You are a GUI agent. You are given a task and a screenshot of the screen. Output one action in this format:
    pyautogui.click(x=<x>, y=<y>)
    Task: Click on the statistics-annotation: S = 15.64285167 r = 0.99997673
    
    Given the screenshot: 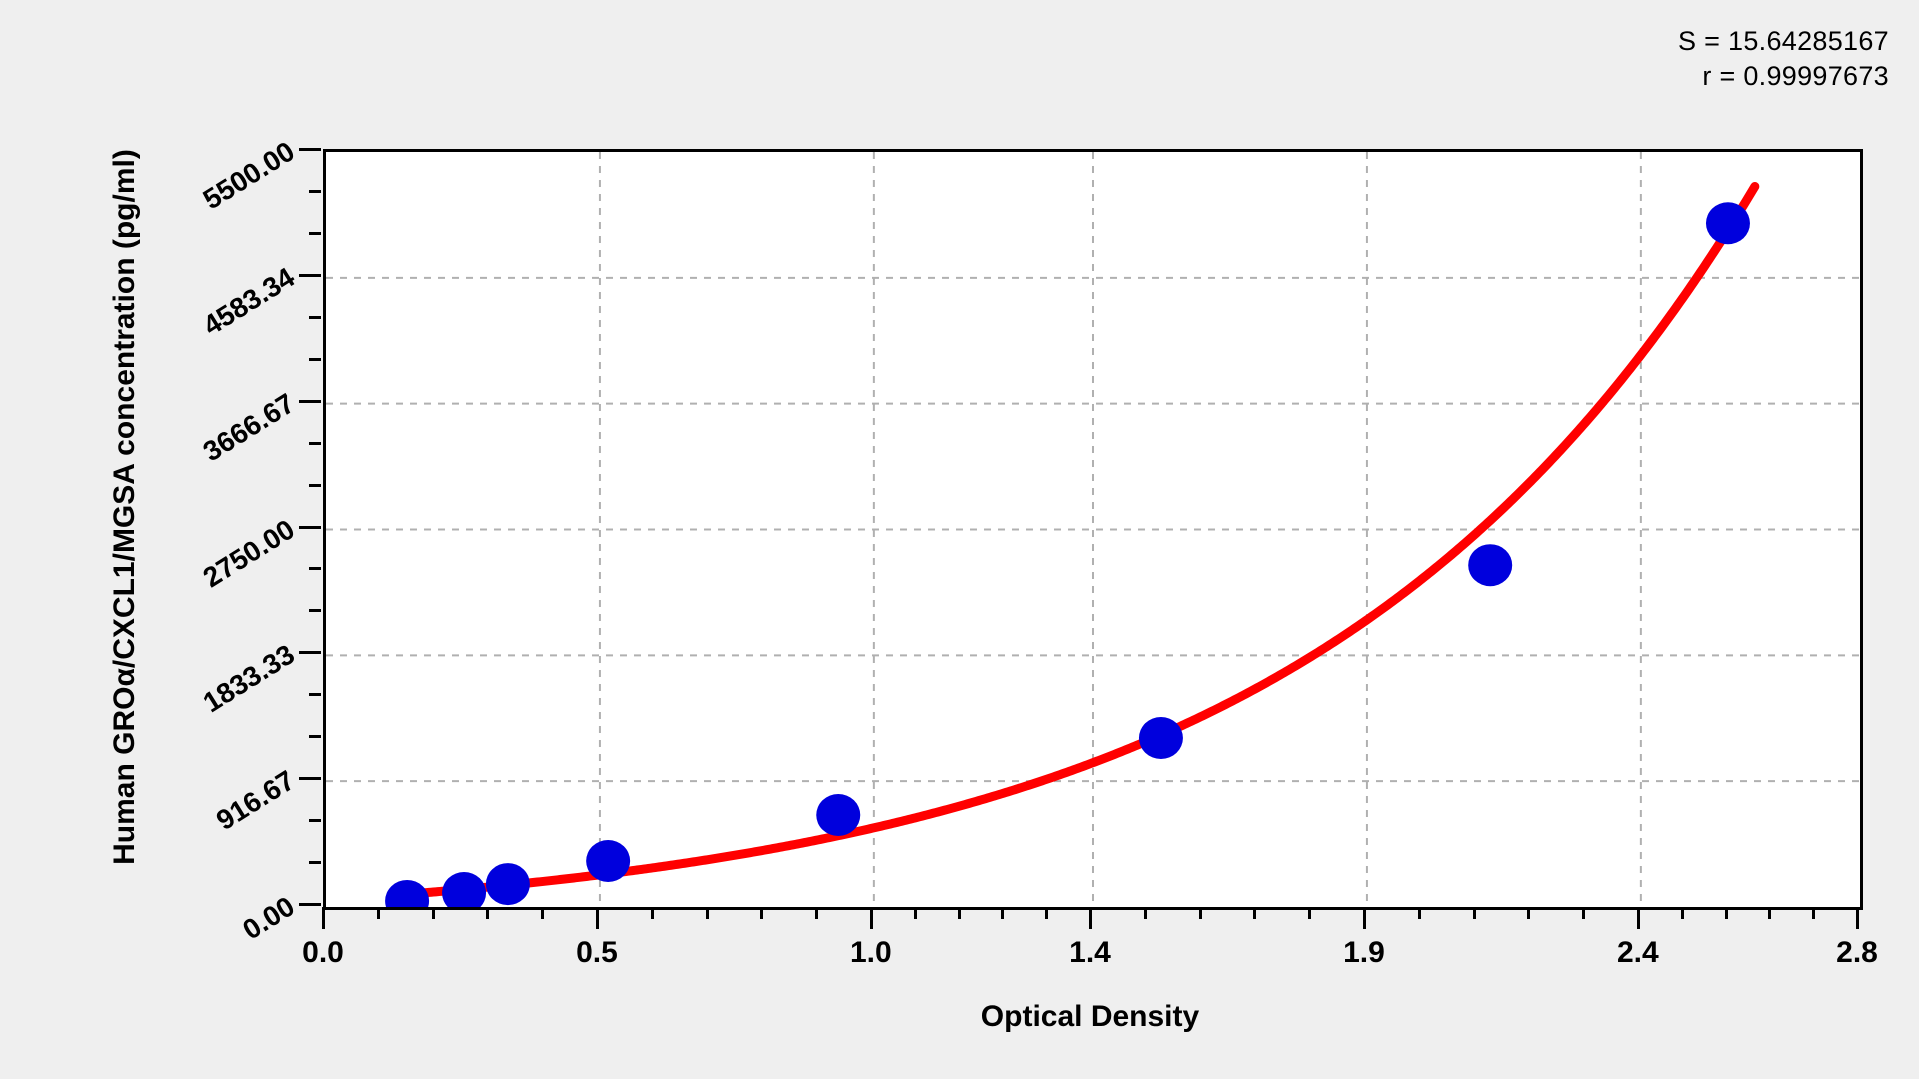 What is the action you would take?
    pyautogui.click(x=1783, y=58)
    